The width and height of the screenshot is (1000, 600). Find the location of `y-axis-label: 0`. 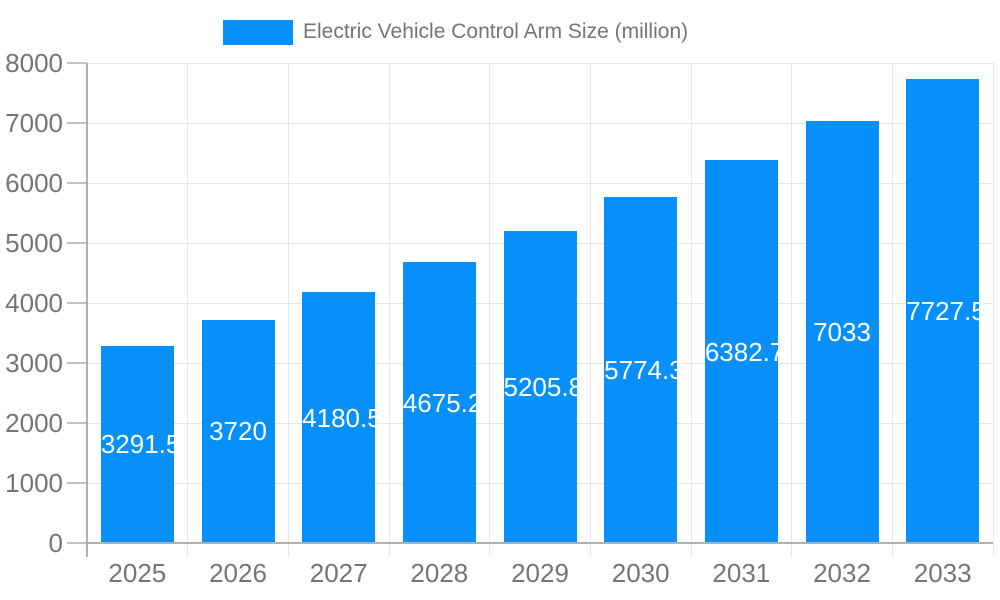

y-axis-label: 0 is located at coordinates (55, 543).